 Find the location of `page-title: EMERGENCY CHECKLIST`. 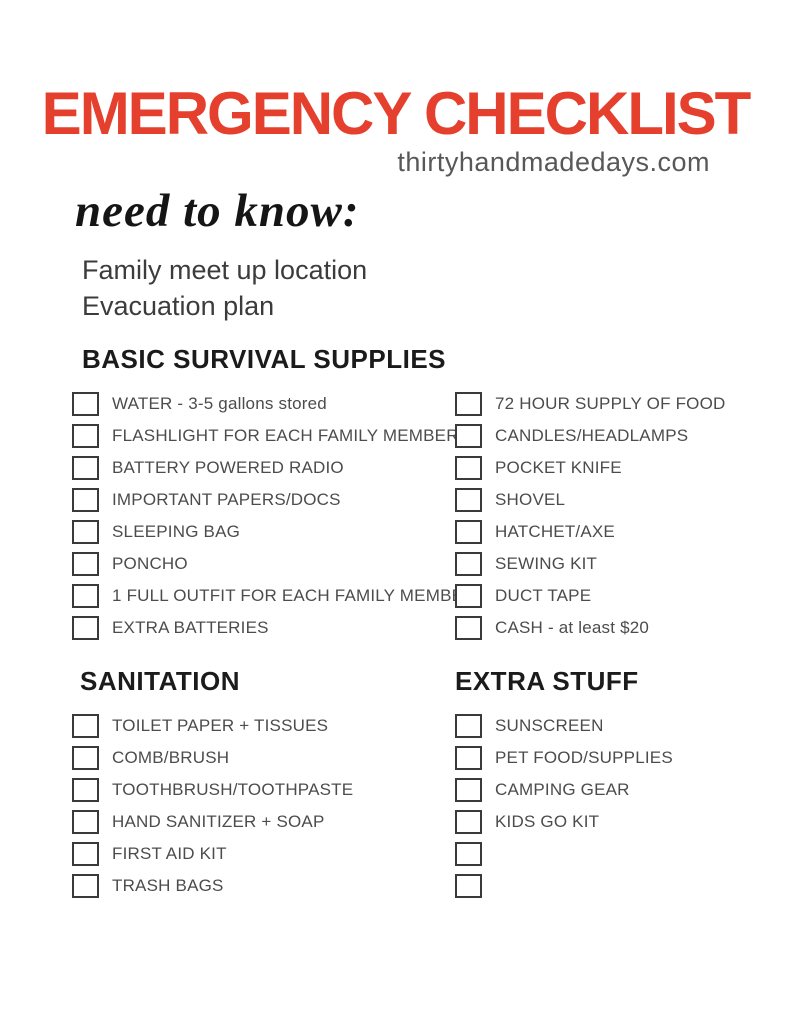

page-title: EMERGENCY CHECKLIST is located at coordinates (396, 113).